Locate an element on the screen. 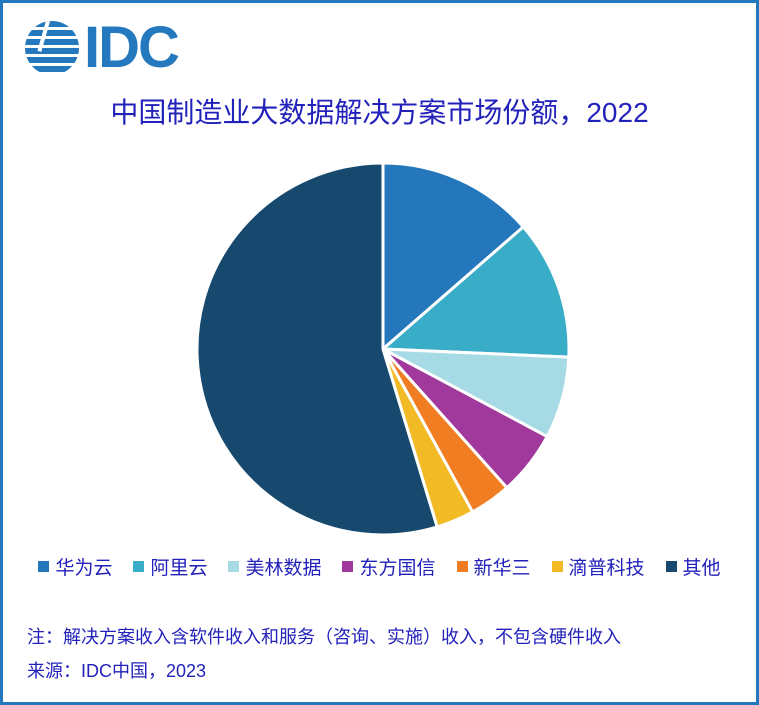  pie-slice-阿里云 is located at coordinates (476, 292).